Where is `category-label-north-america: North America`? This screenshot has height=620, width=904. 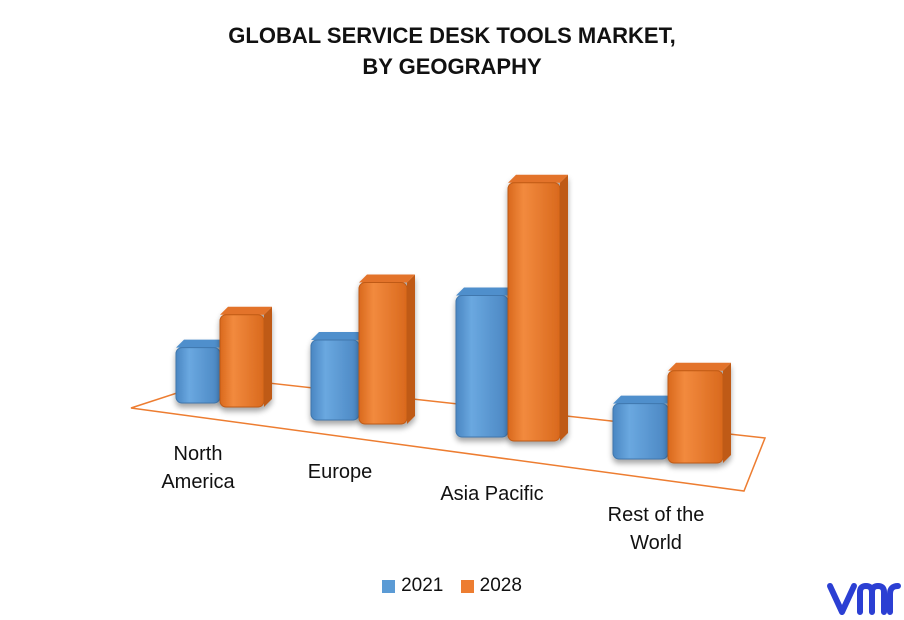 category-label-north-america: North America is located at coordinates (198, 468).